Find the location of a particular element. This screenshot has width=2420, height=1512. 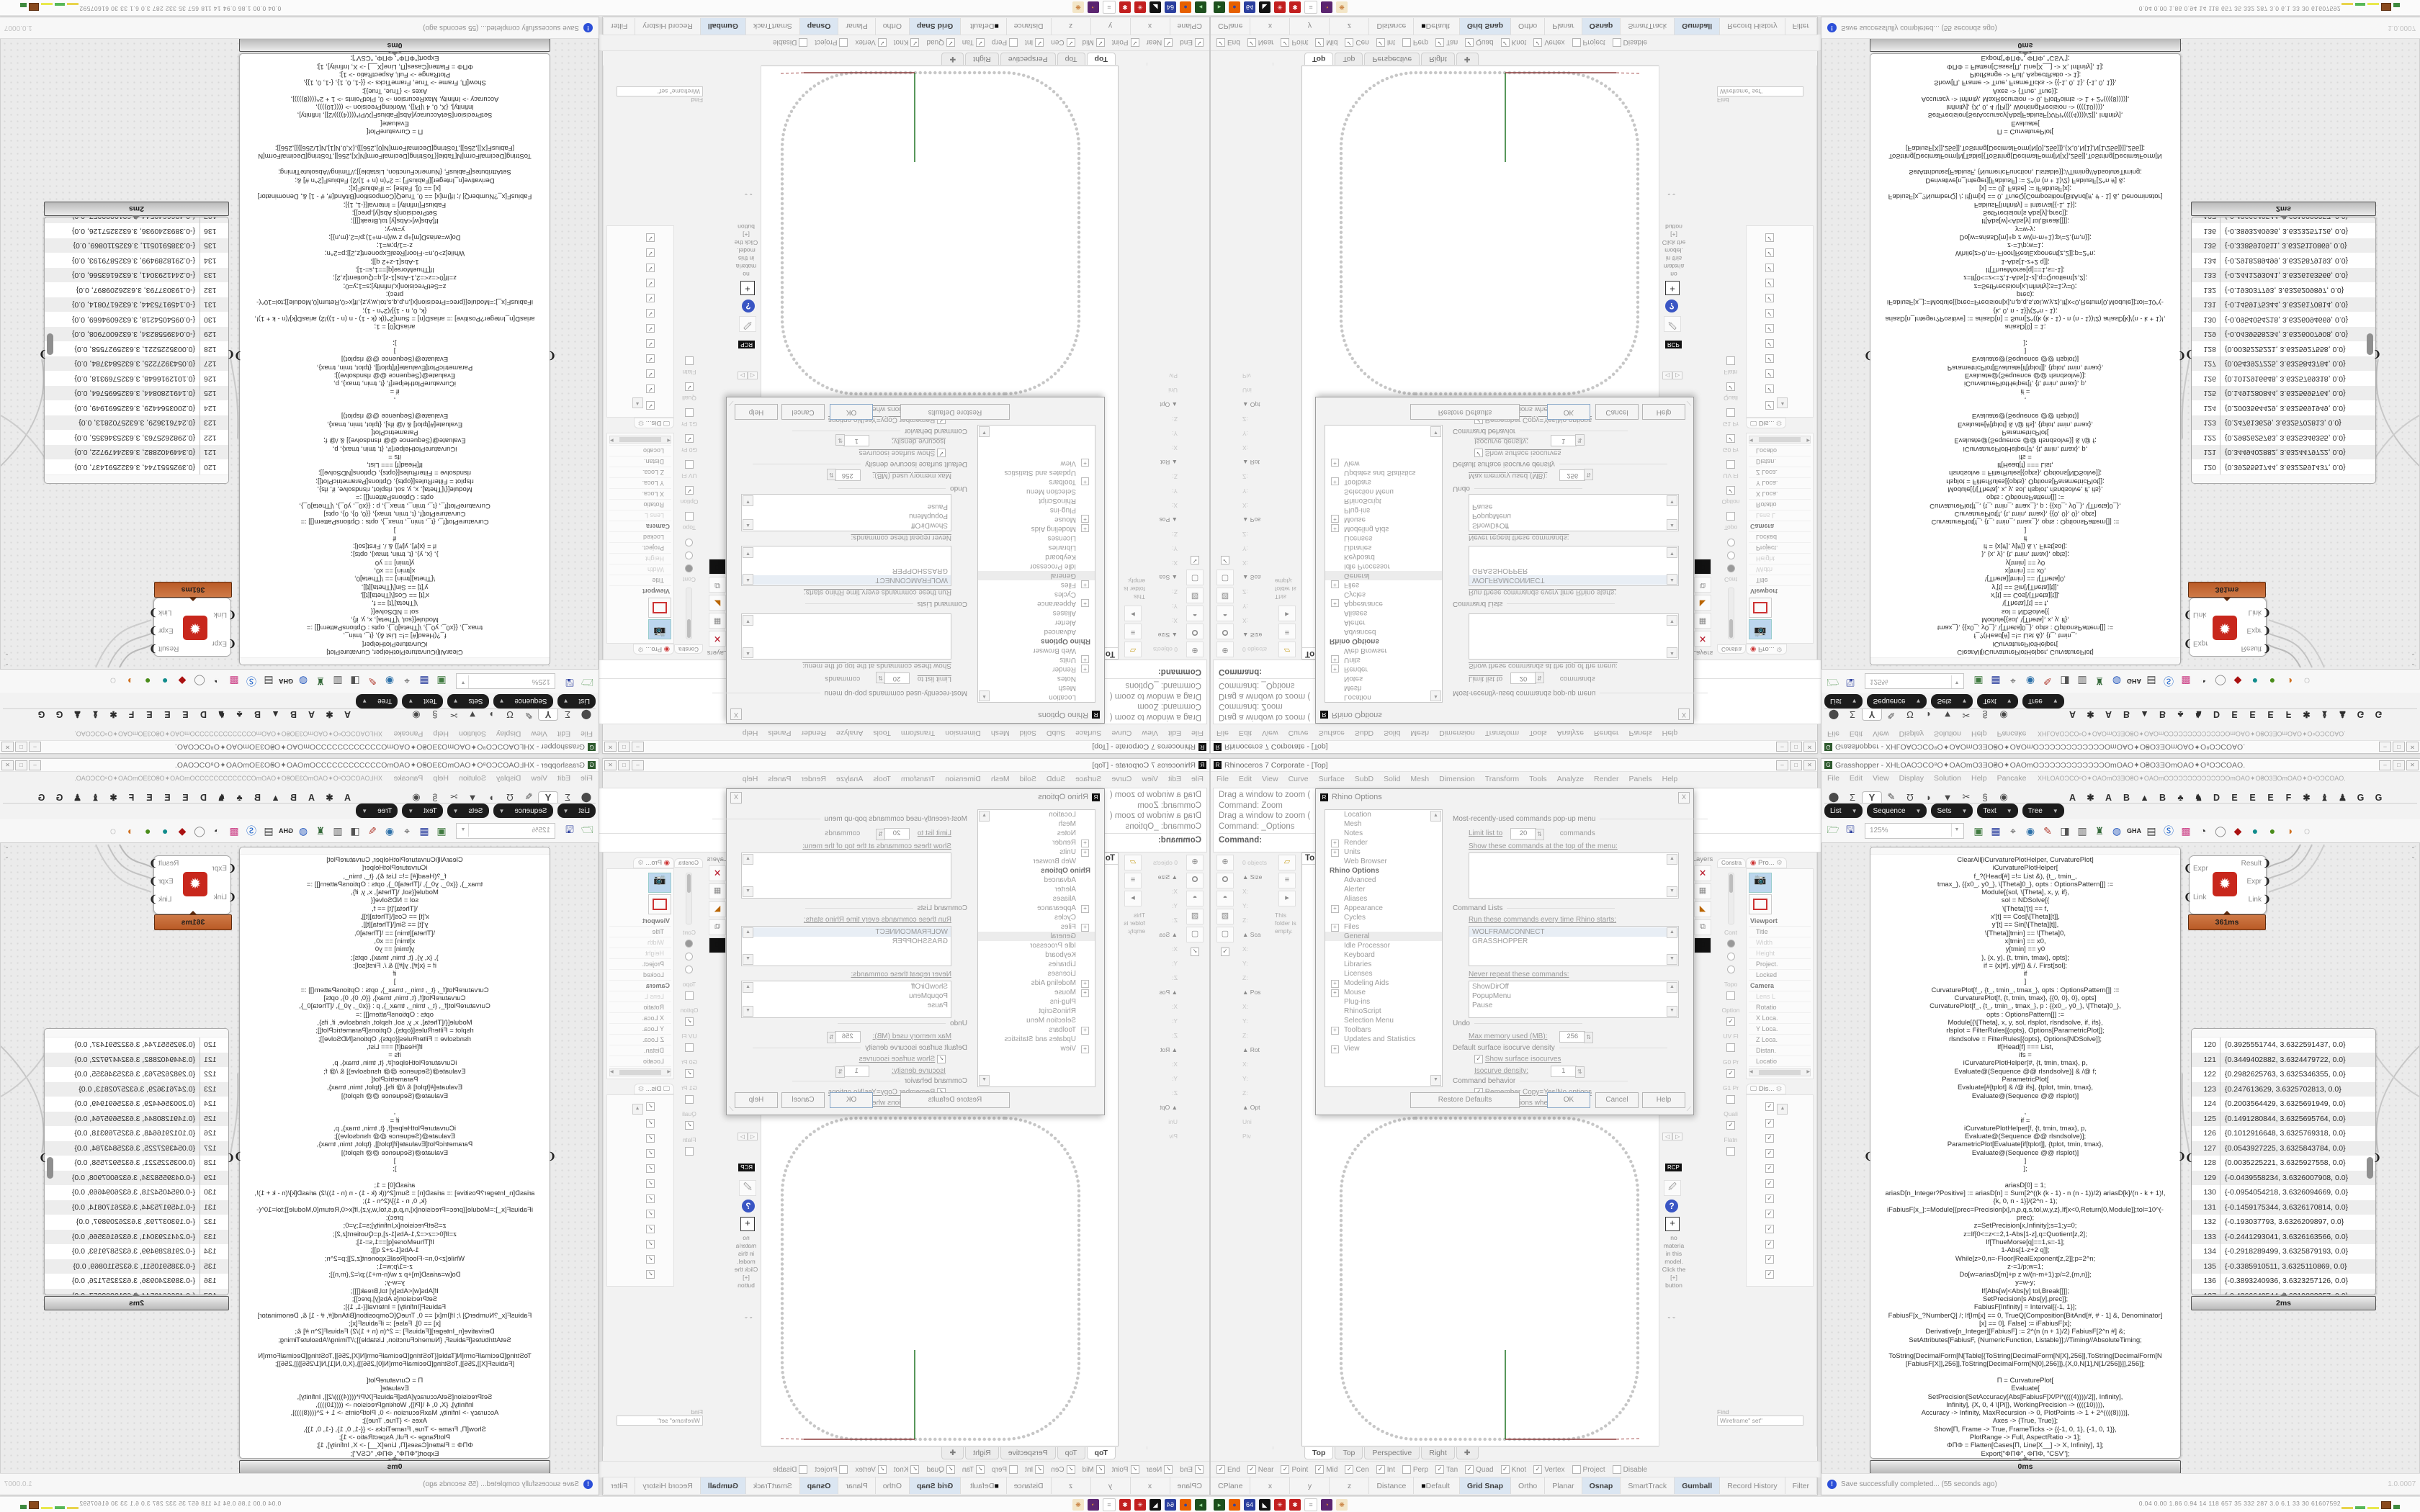

component-input-grip: ❨ is located at coordinates (2188, 868).